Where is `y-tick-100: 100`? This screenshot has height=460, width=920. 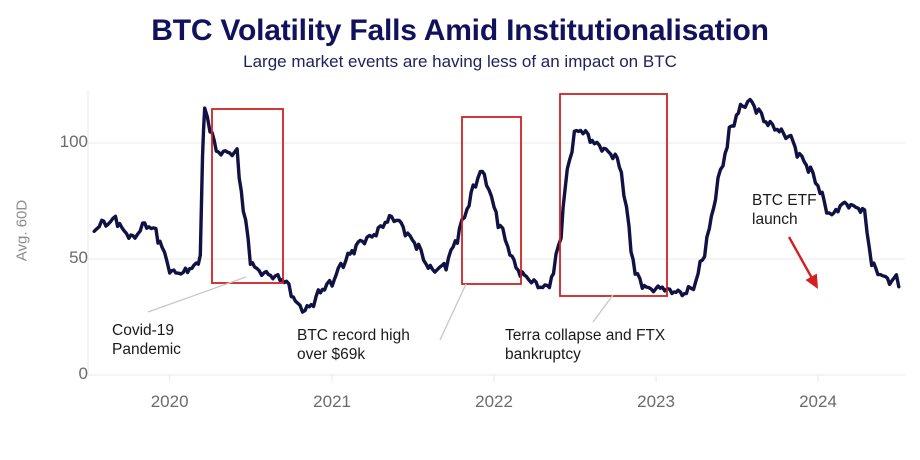
y-tick-100: 100 is located at coordinates (73, 141).